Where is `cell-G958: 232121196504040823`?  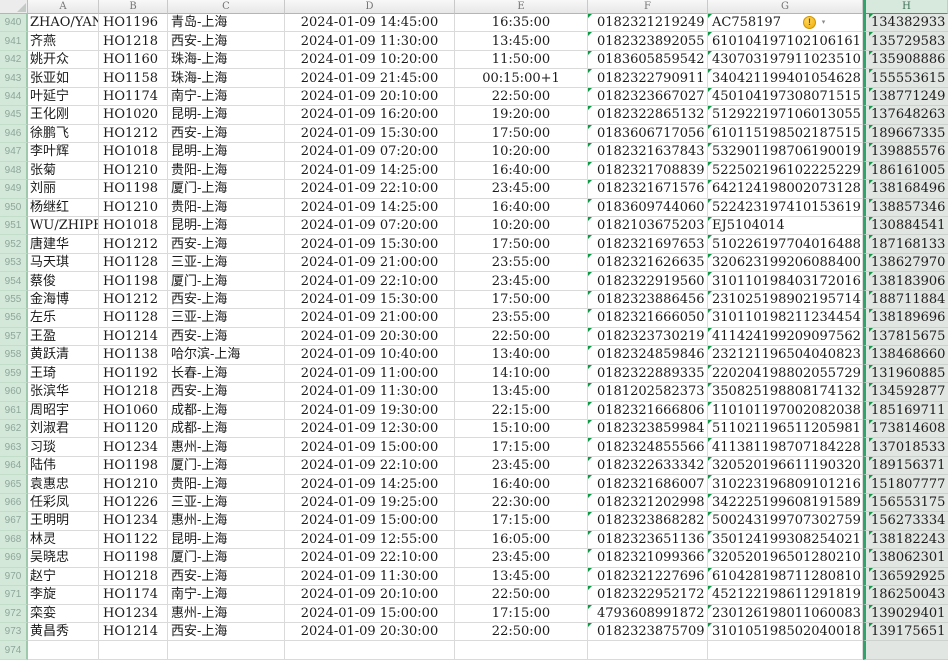 cell-G958: 232121196504040823 is located at coordinates (785, 355).